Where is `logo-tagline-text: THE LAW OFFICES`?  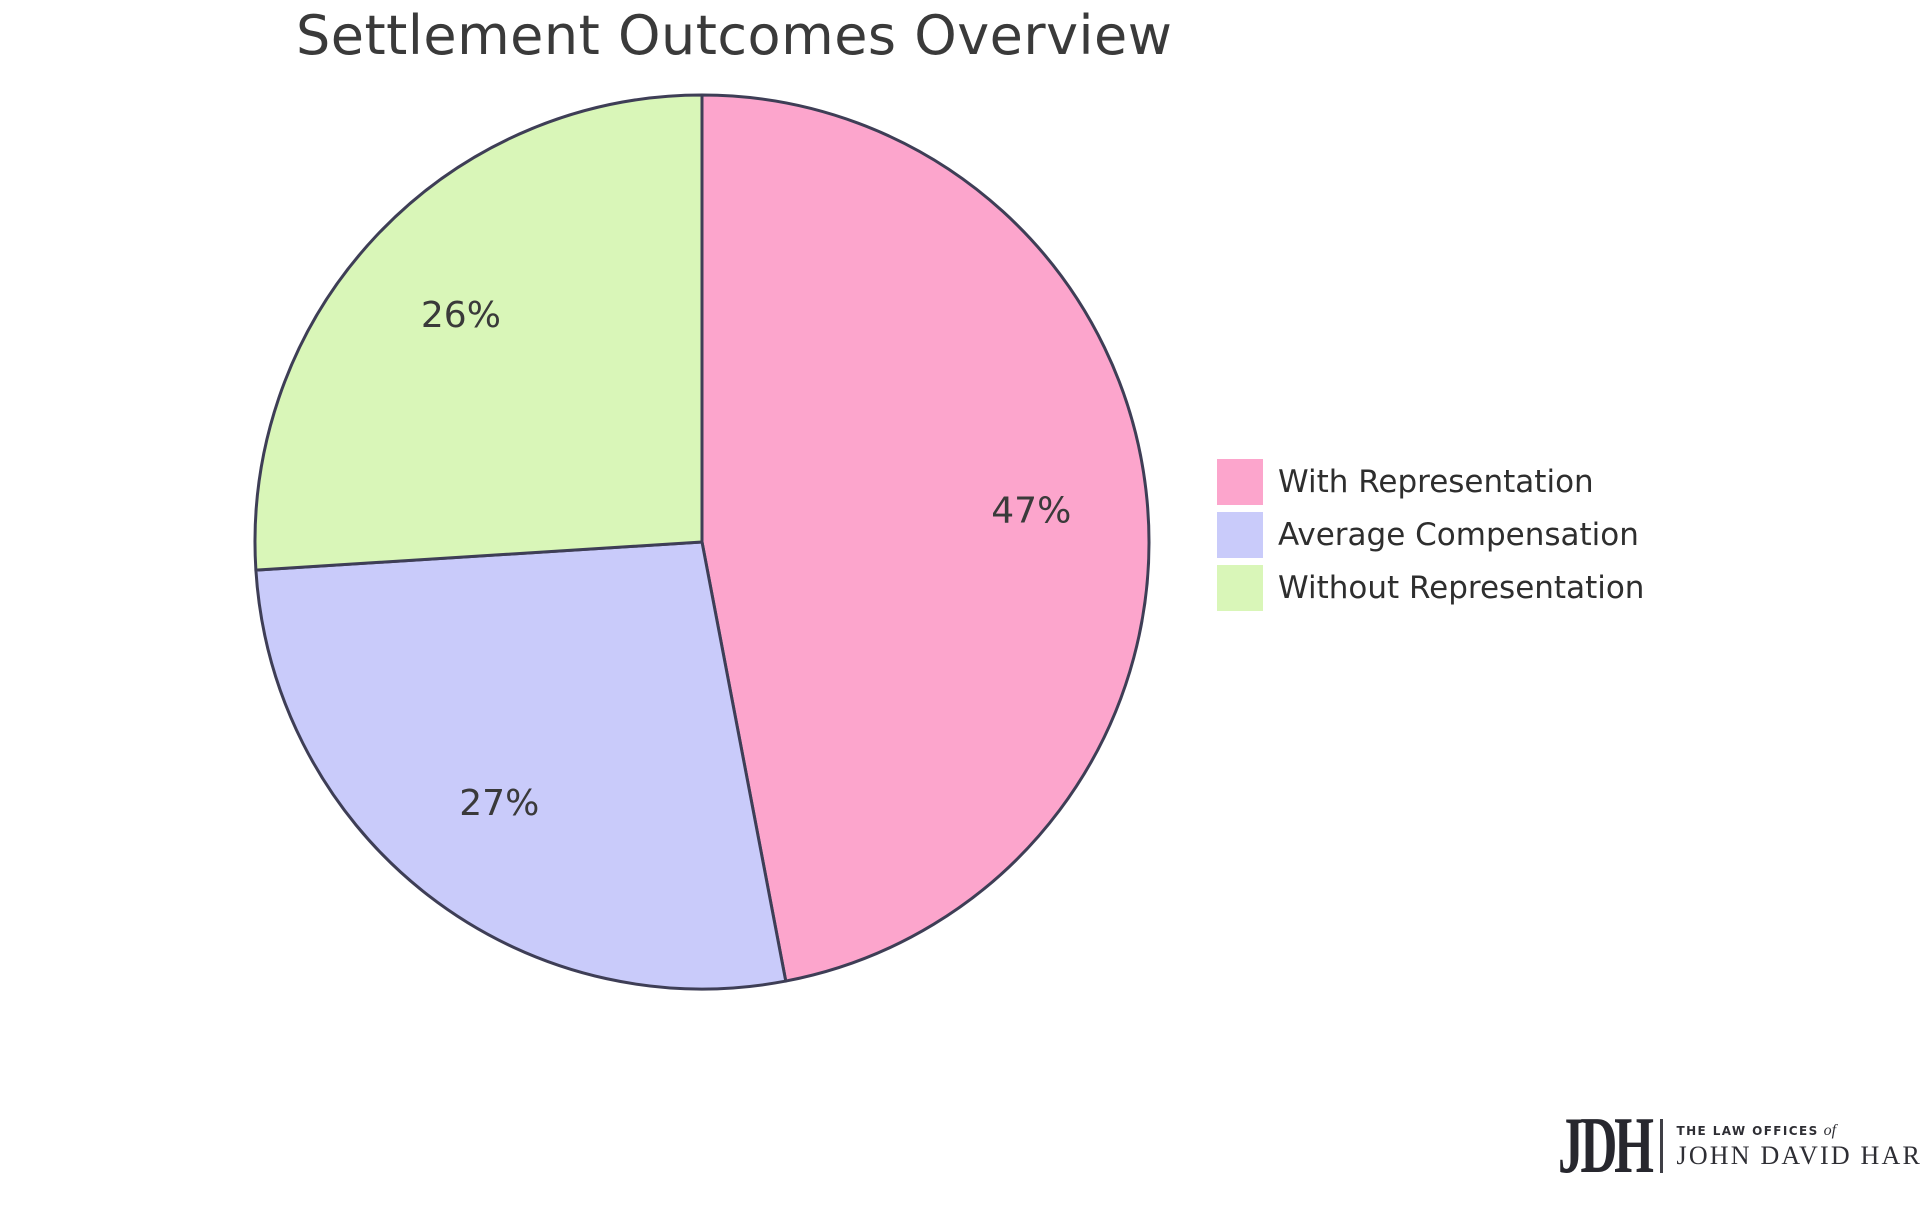 logo-tagline-text: THE LAW OFFICES is located at coordinates (1747, 1130).